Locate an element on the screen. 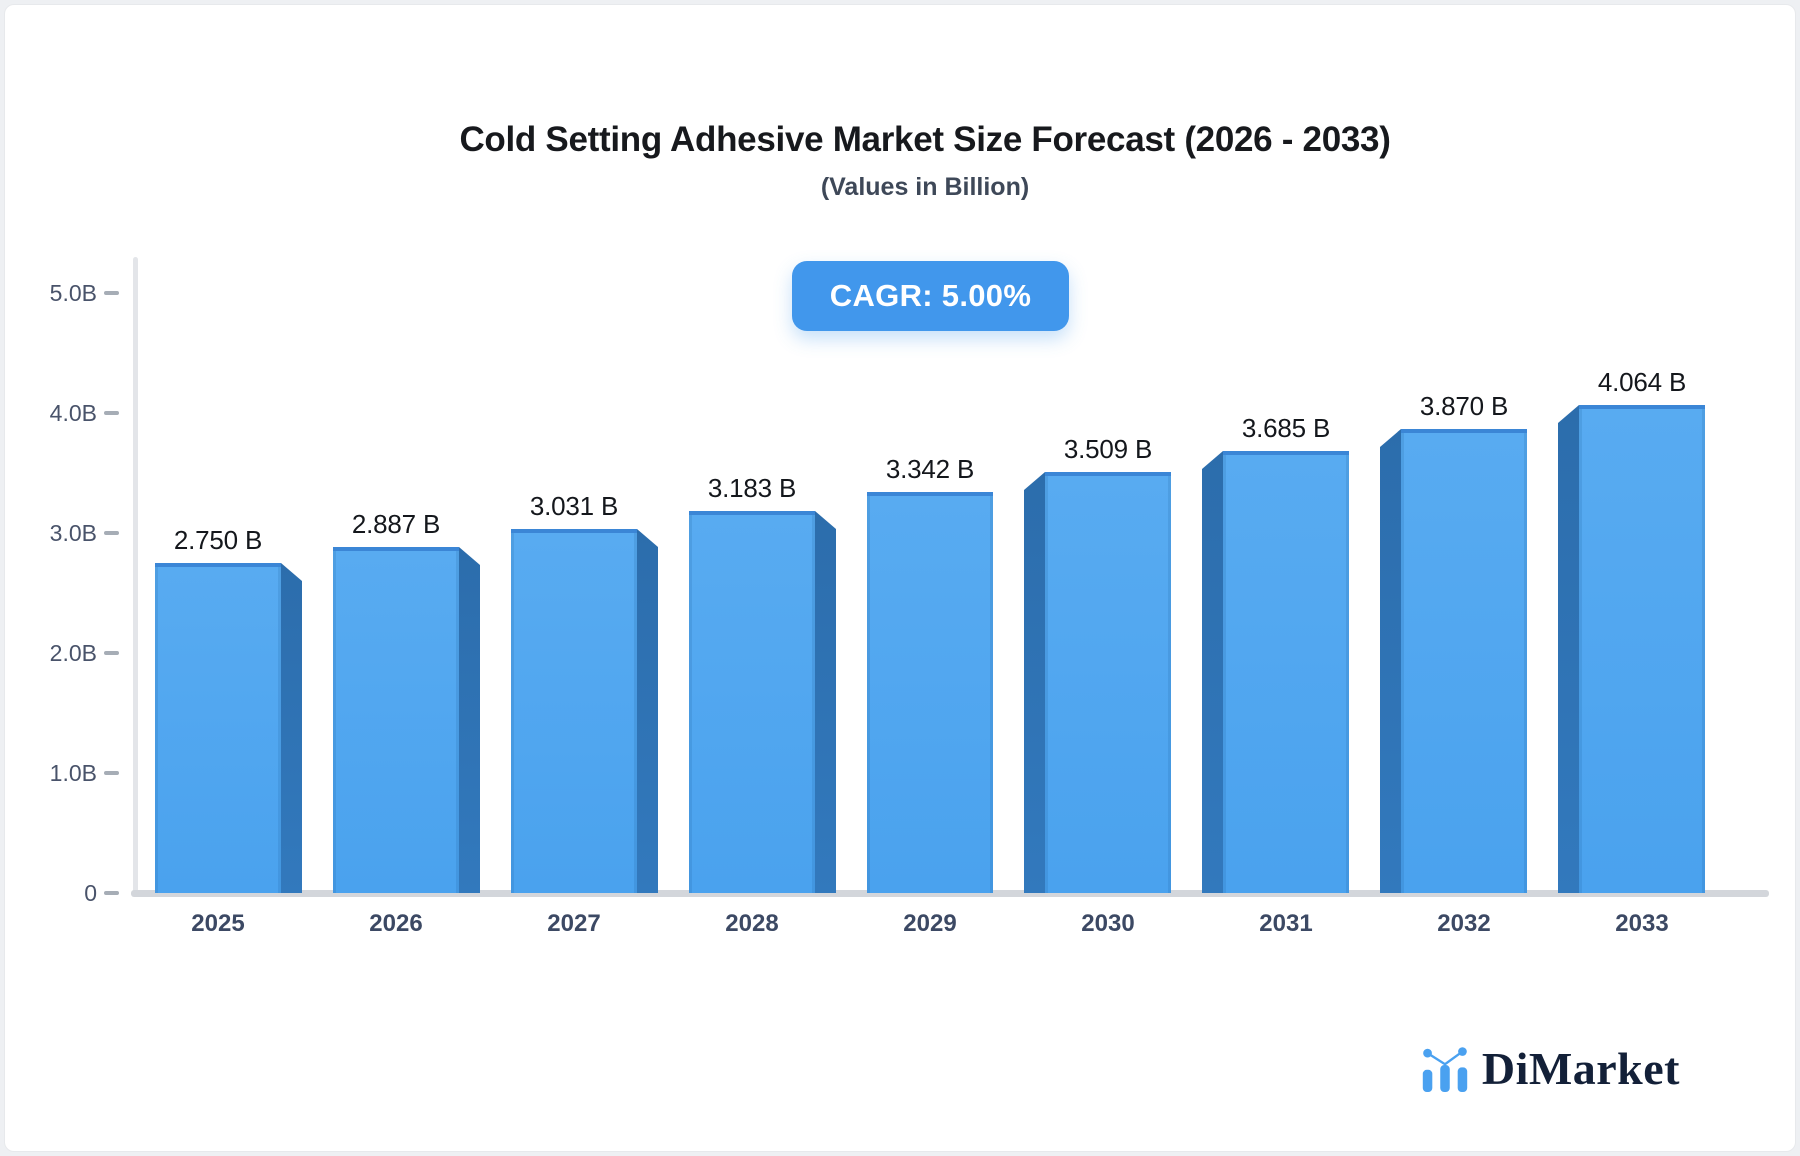 Image resolution: width=1800 pixels, height=1156 pixels. x-axis-label: 2032 is located at coordinates (1464, 923).